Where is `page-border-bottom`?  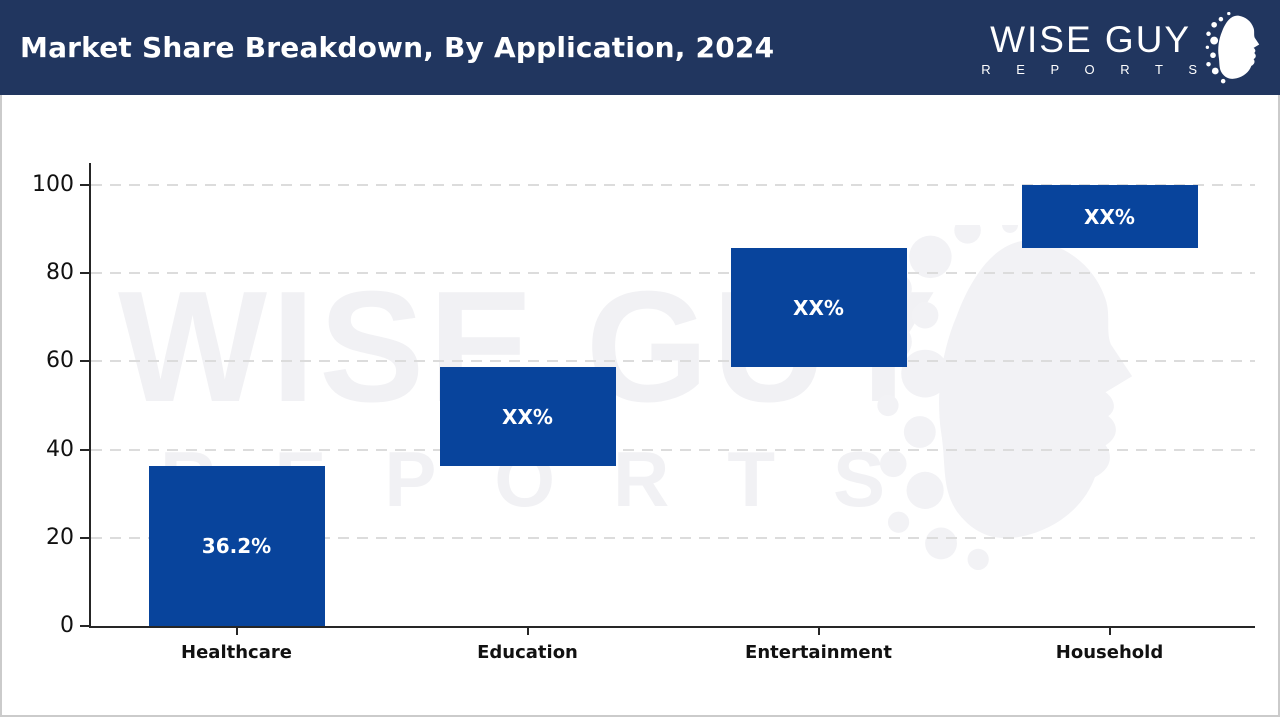
page-border-bottom is located at coordinates (640, 716).